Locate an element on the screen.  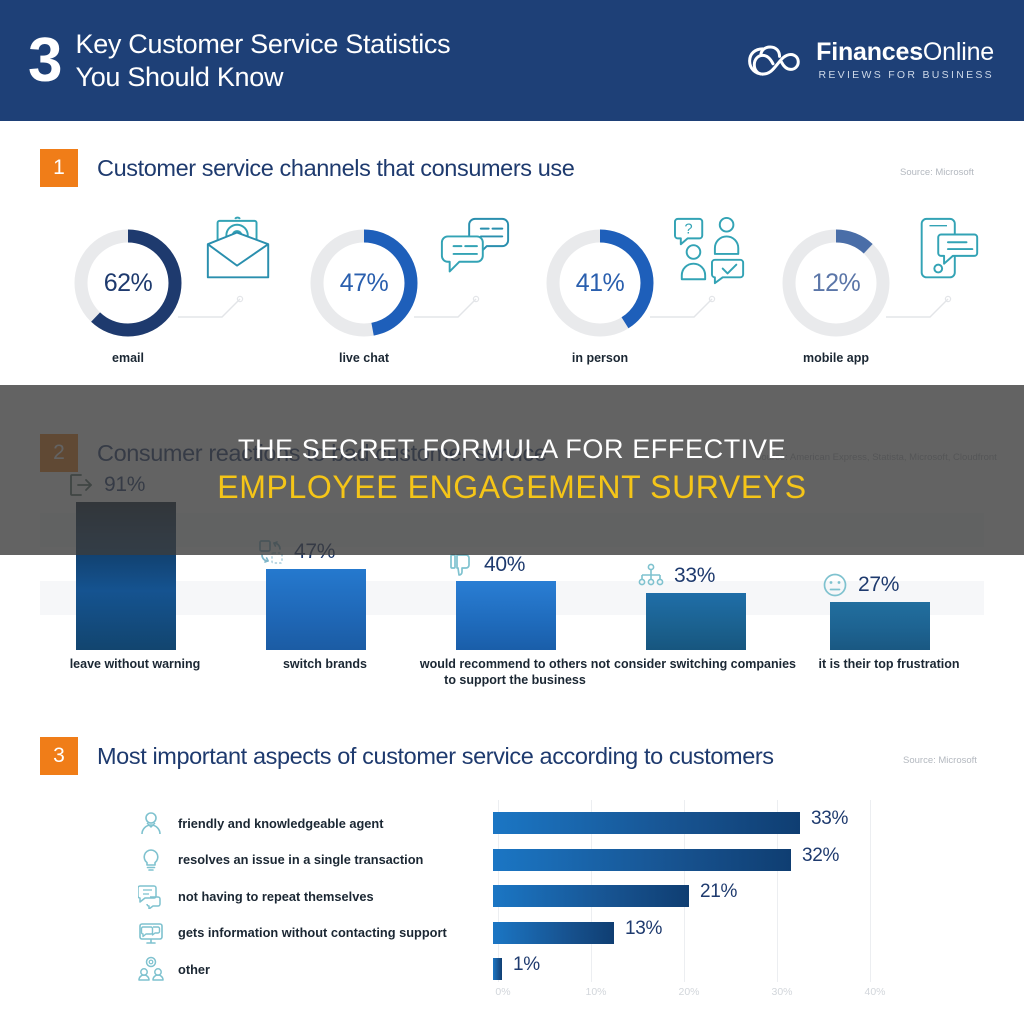
section-3-source: Source: Microsoft is located at coordinates (940, 760).